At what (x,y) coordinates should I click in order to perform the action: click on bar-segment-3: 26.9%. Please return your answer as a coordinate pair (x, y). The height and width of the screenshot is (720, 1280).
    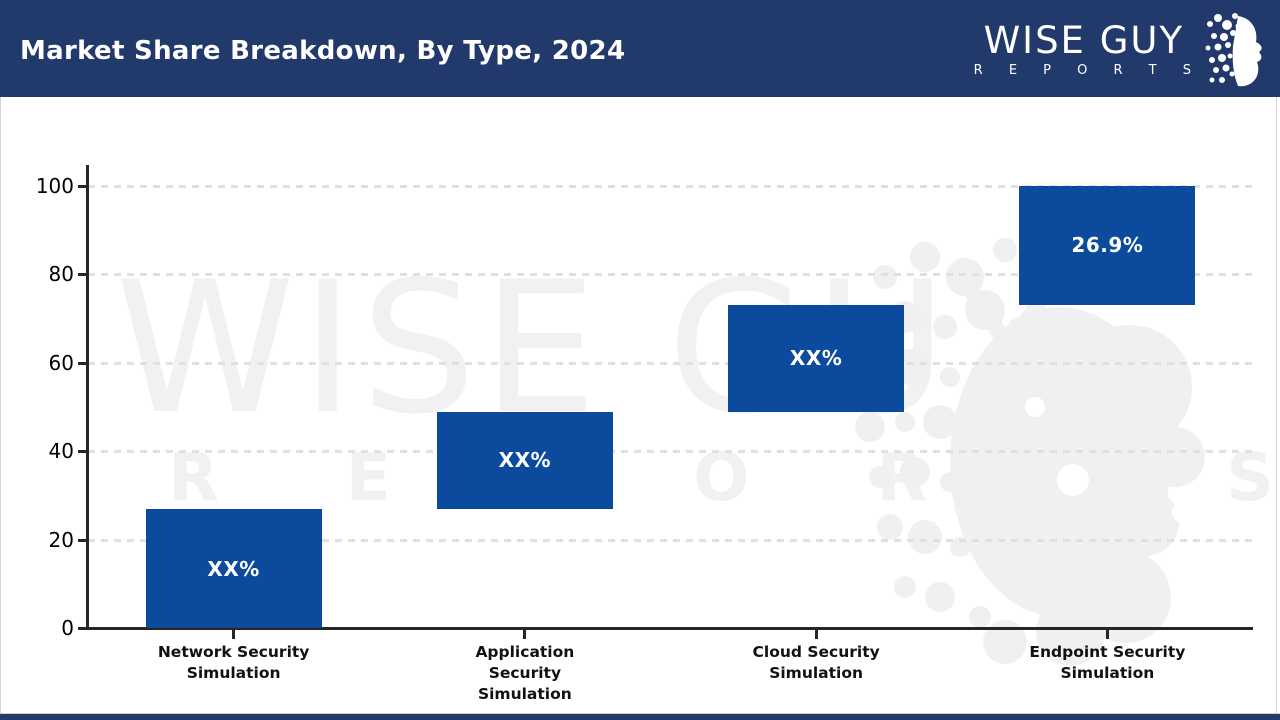
    Looking at the image, I should click on (1107, 245).